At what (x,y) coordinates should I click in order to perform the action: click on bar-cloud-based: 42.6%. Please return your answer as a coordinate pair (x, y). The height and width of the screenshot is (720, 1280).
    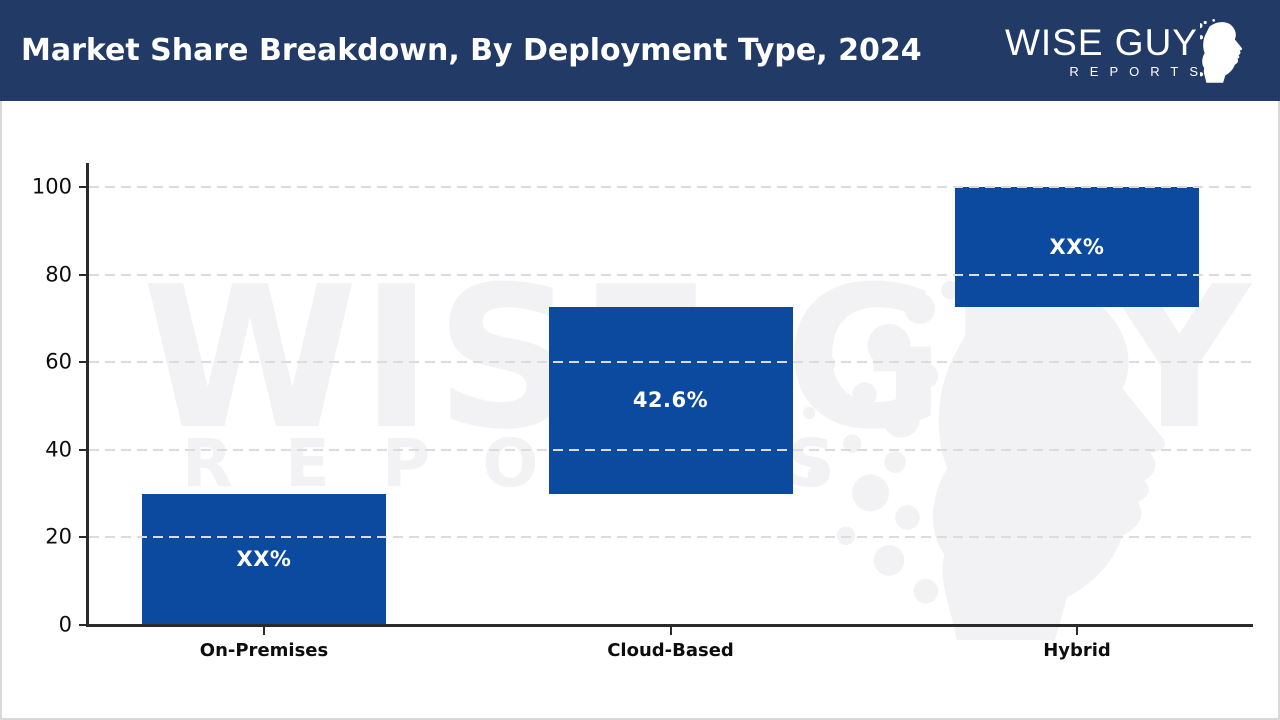
    Looking at the image, I should click on (670, 400).